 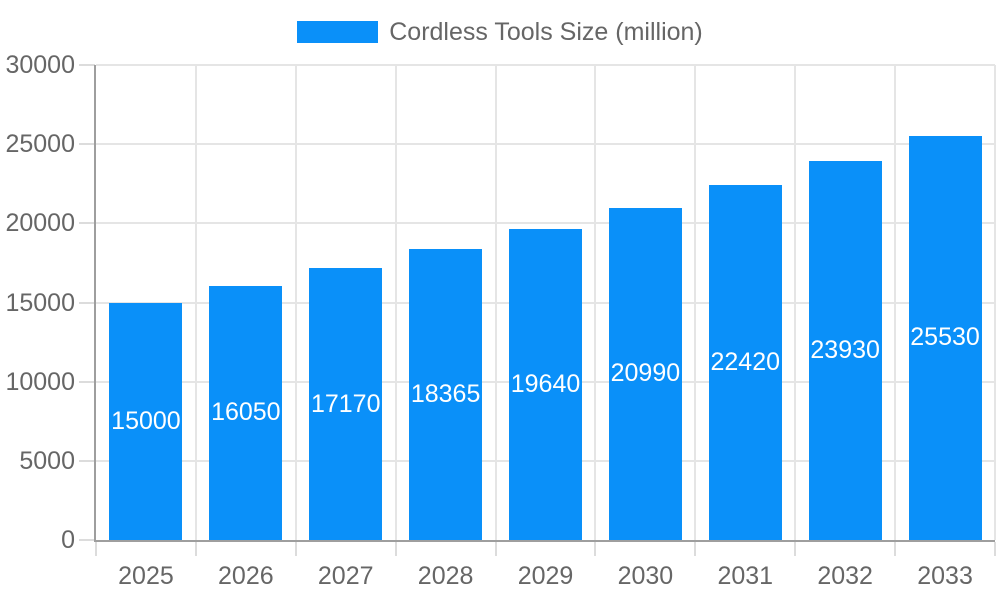 I want to click on bar-value-label: 19640, so click(x=545, y=384).